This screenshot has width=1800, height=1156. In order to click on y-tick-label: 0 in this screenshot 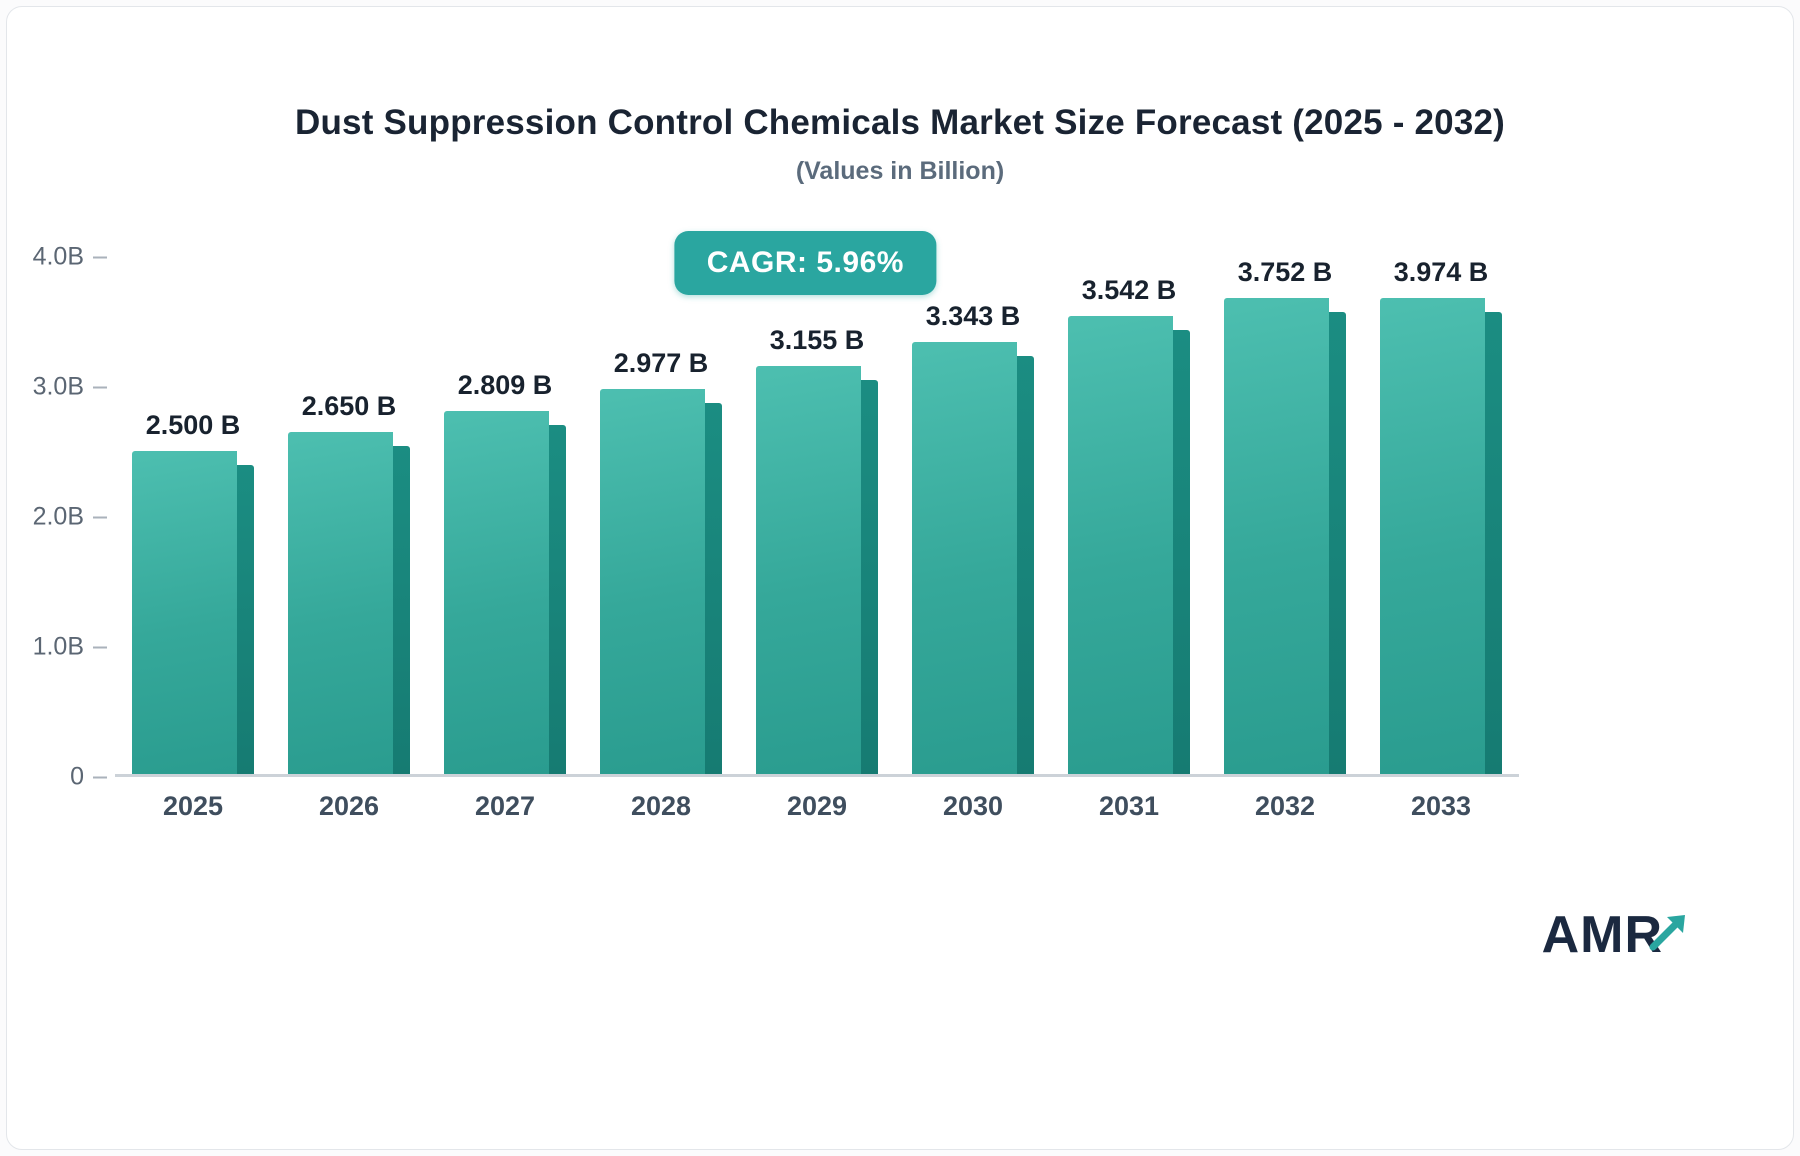, I will do `click(77, 776)`.